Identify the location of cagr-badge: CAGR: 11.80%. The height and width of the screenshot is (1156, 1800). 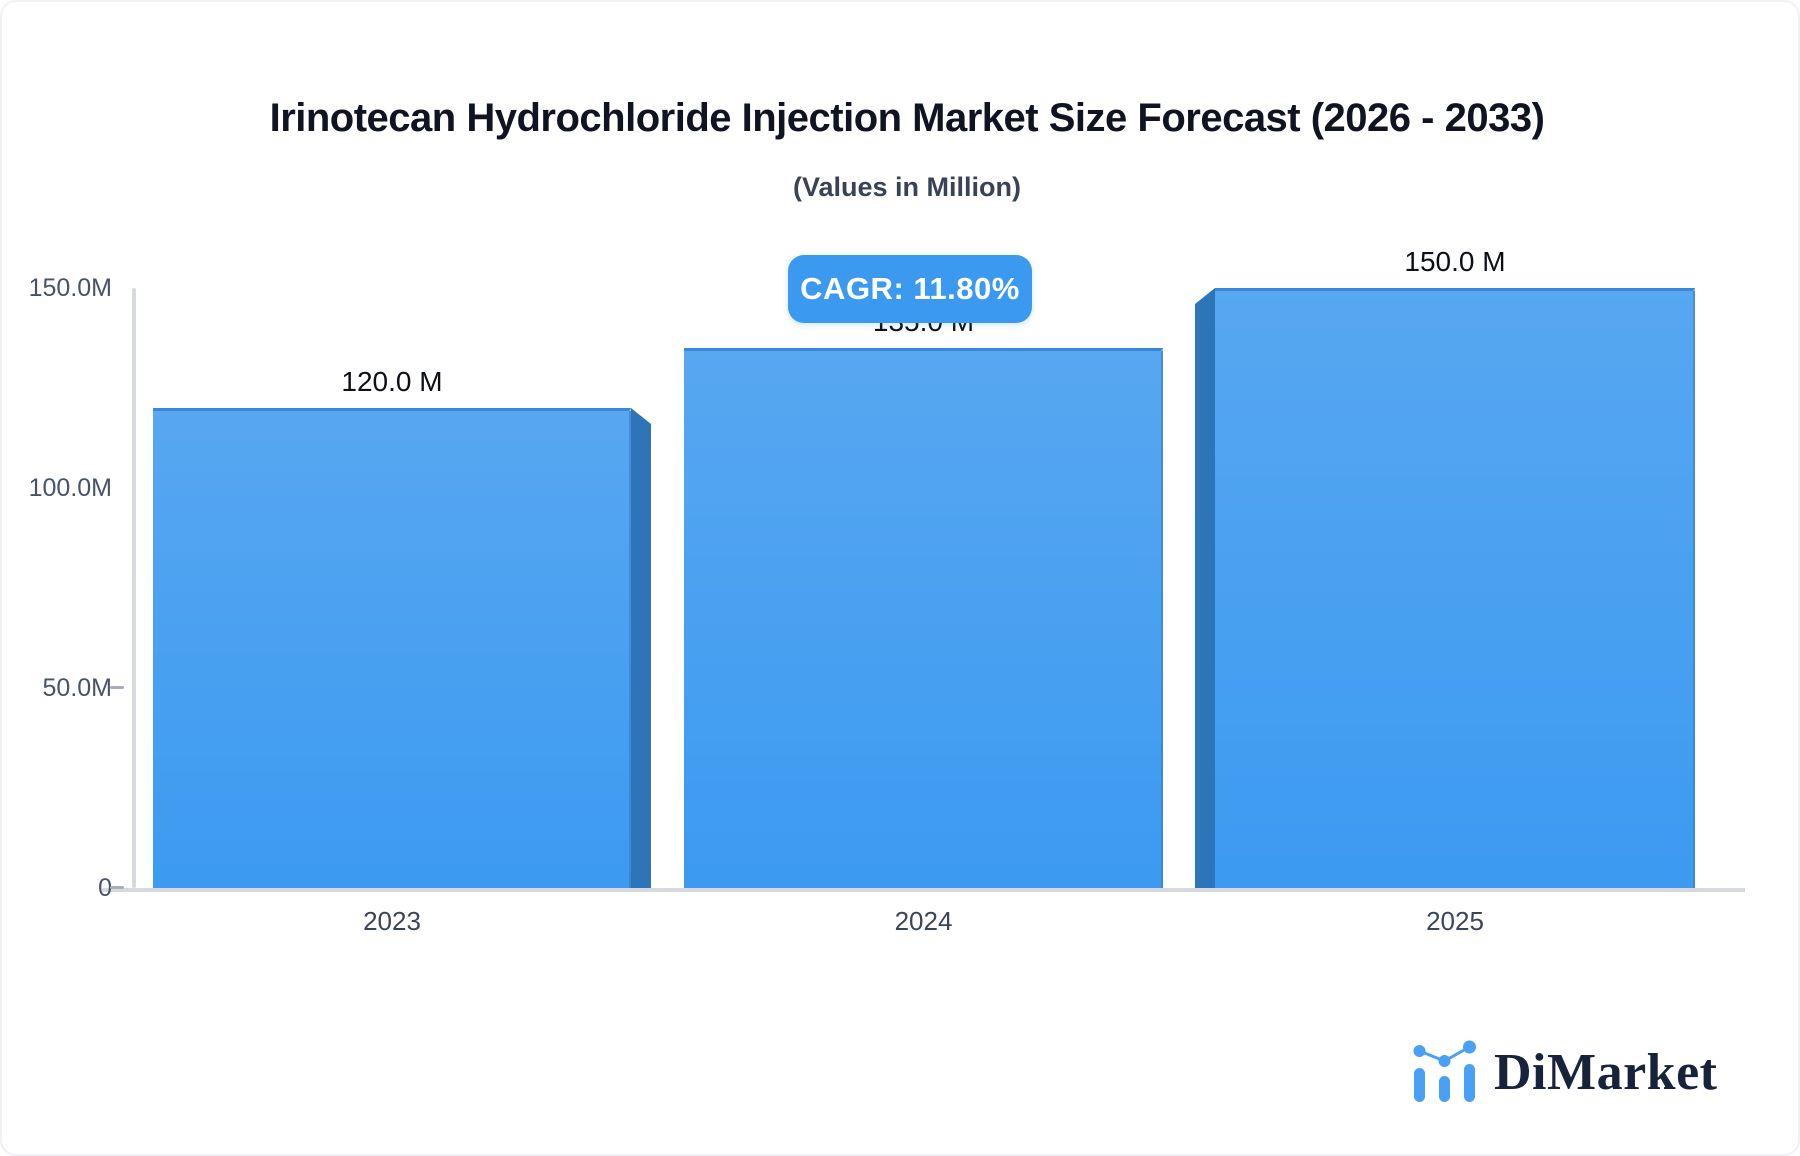
(910, 289).